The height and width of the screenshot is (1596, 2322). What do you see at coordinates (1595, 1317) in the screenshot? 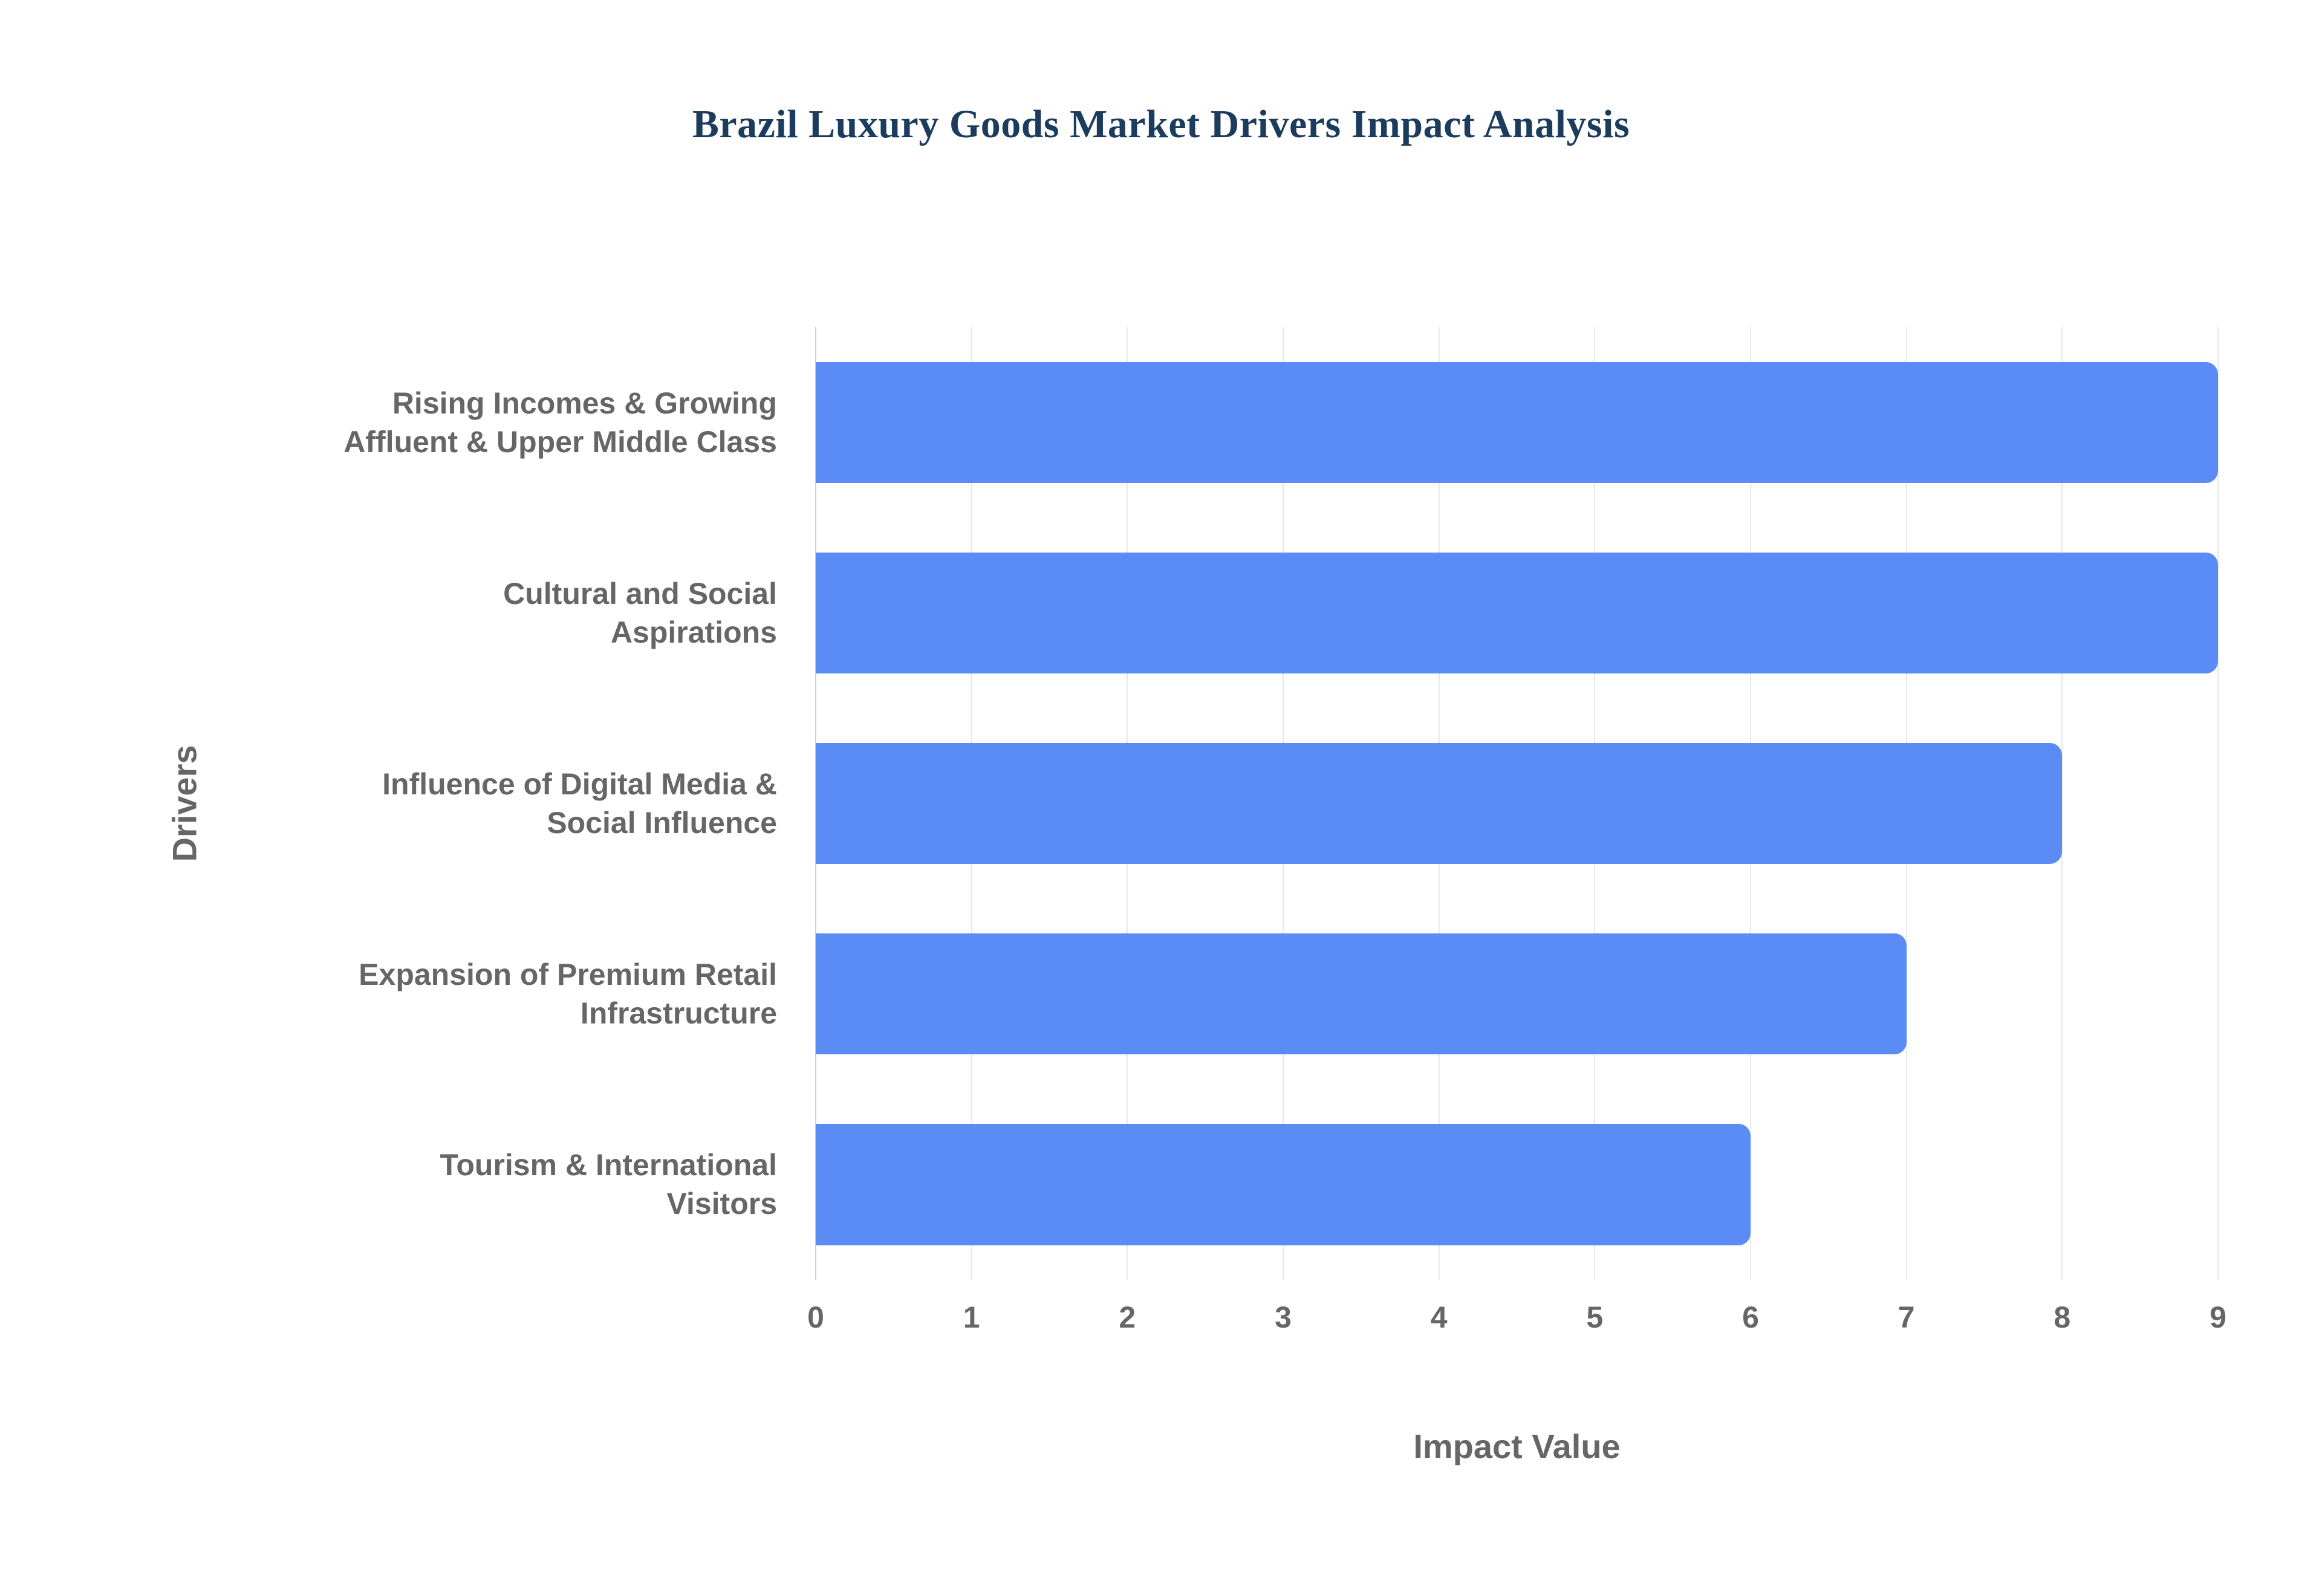
I see `x-tick-label: 5` at bounding box center [1595, 1317].